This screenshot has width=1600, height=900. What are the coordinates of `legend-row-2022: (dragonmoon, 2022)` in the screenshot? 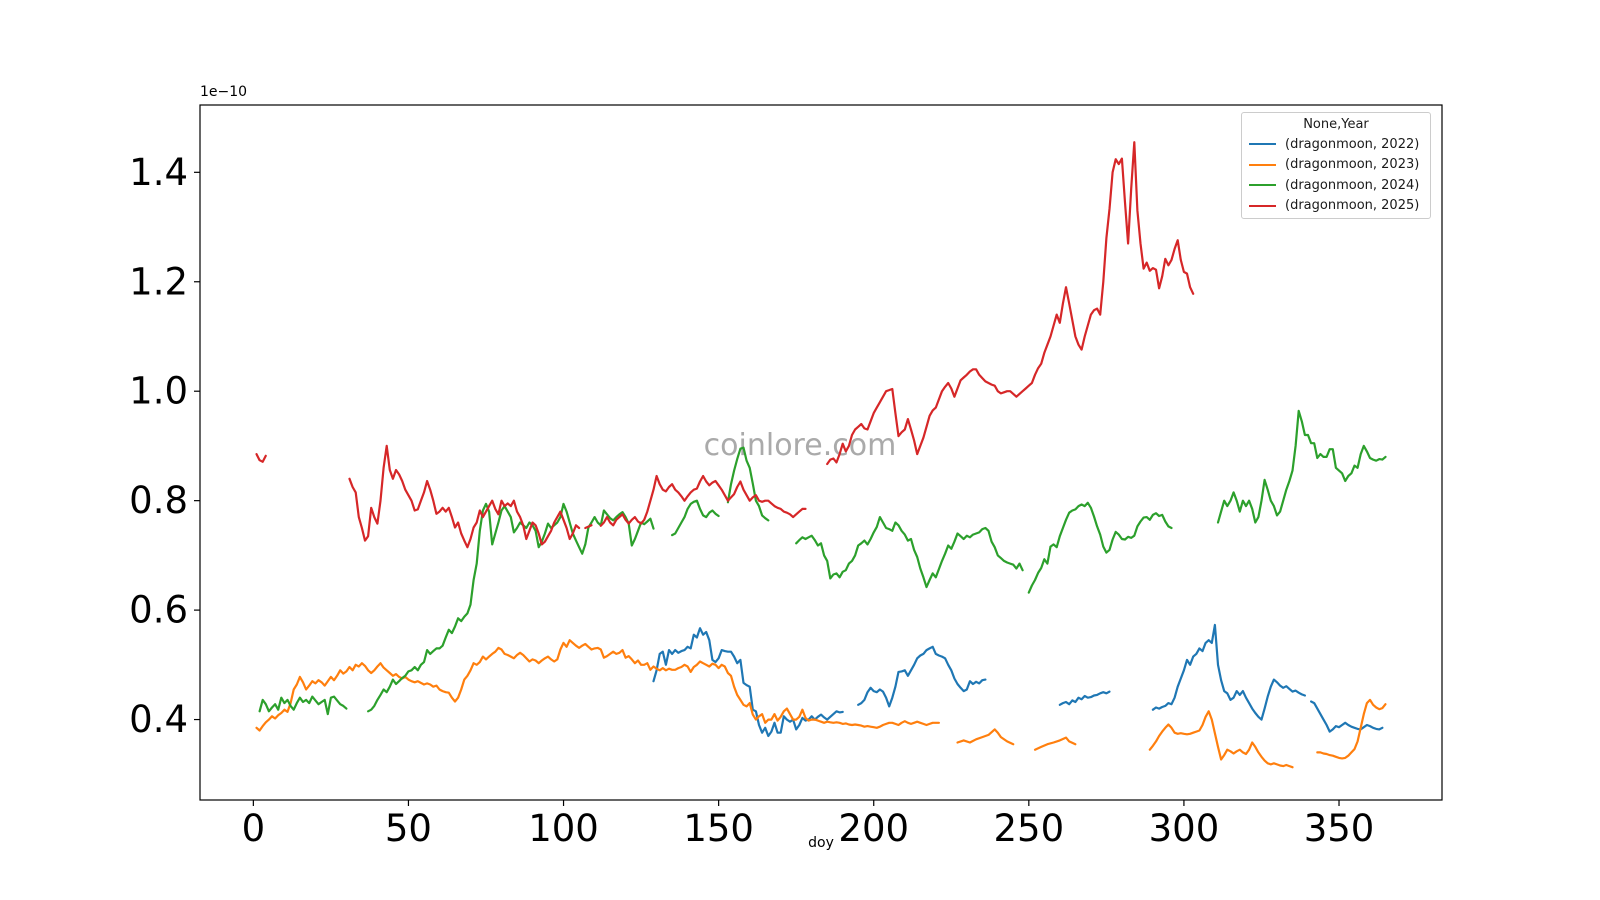 It's located at (1336, 144).